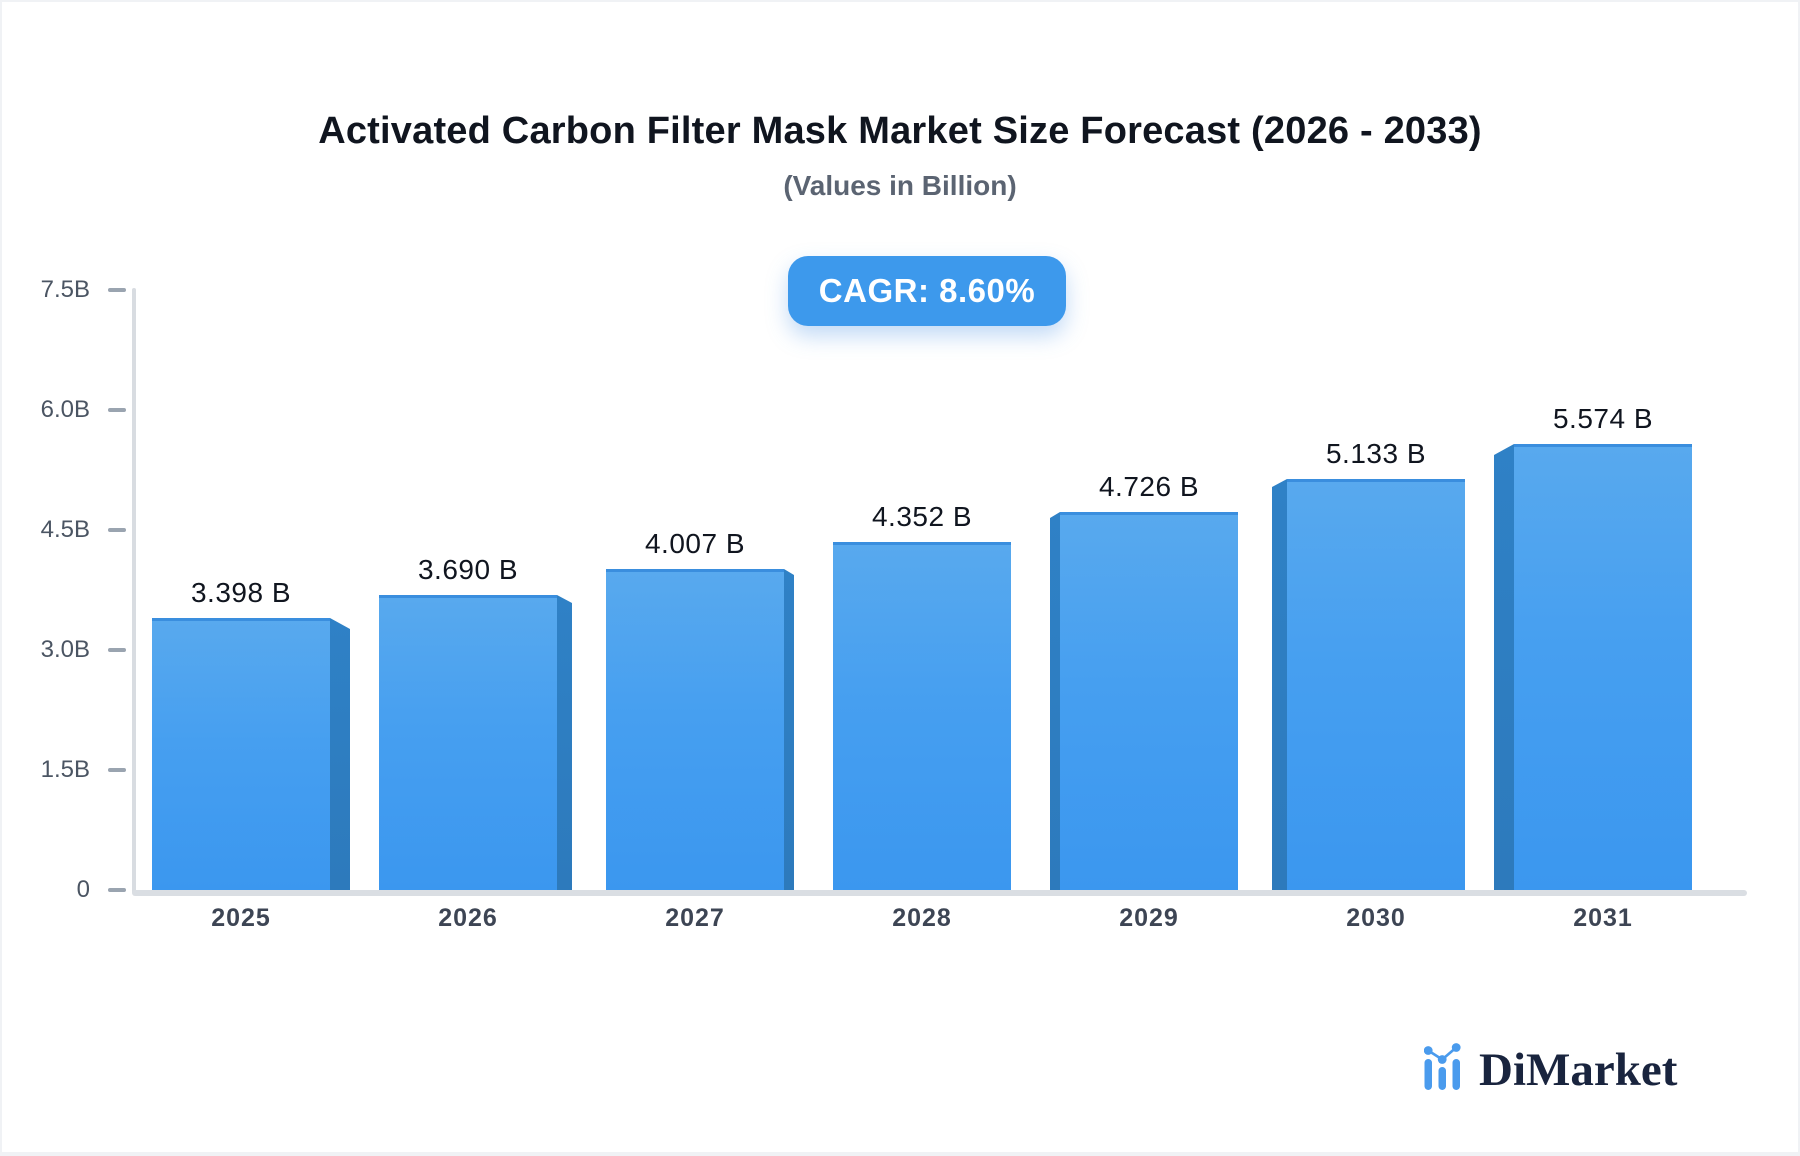 This screenshot has height=1156, width=1800. What do you see at coordinates (922, 516) in the screenshot?
I see `bar-value-label-2028: 4.352 B` at bounding box center [922, 516].